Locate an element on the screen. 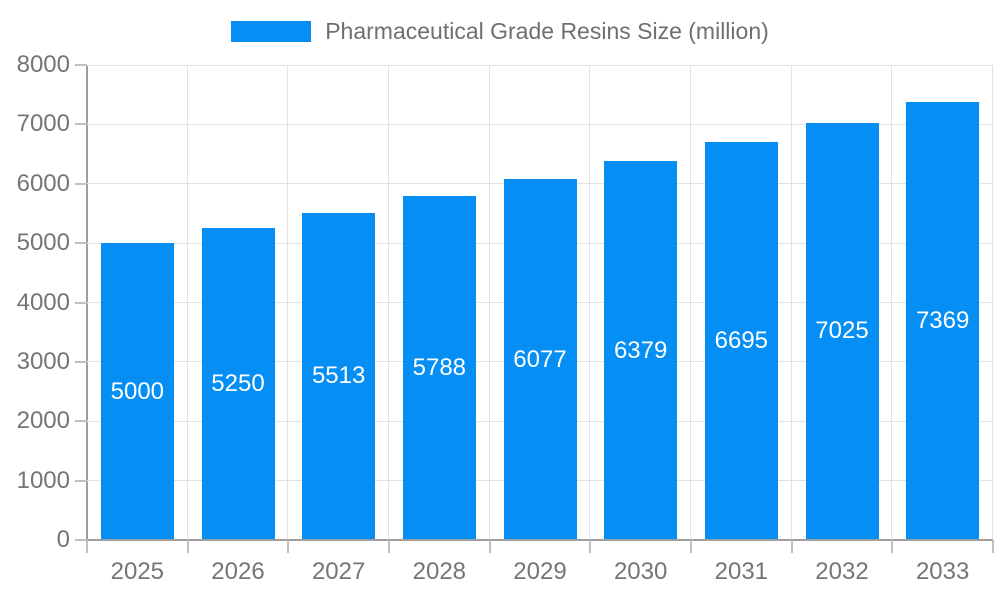  y-axis-label: 4000 is located at coordinates (43, 302).